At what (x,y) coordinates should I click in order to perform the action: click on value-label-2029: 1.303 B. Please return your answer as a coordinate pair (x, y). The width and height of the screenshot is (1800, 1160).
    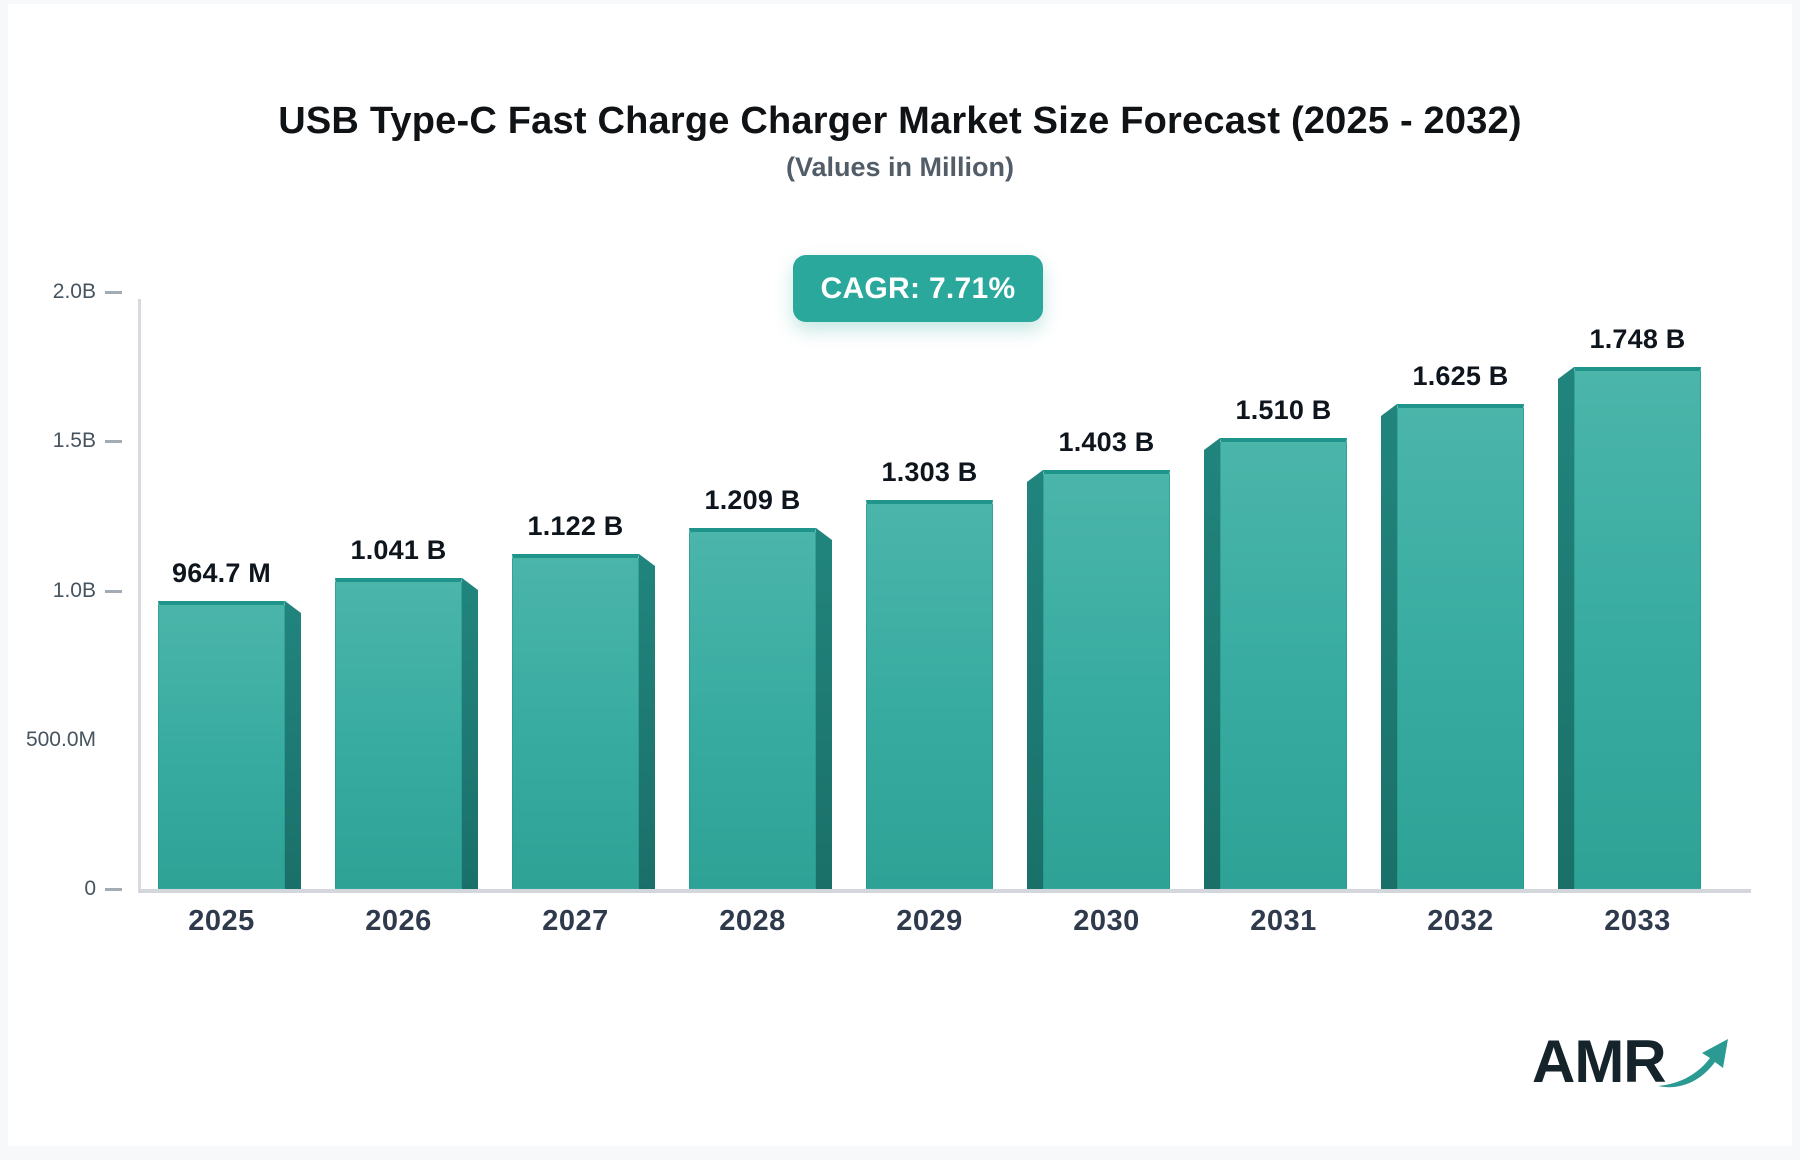
    Looking at the image, I should click on (929, 472).